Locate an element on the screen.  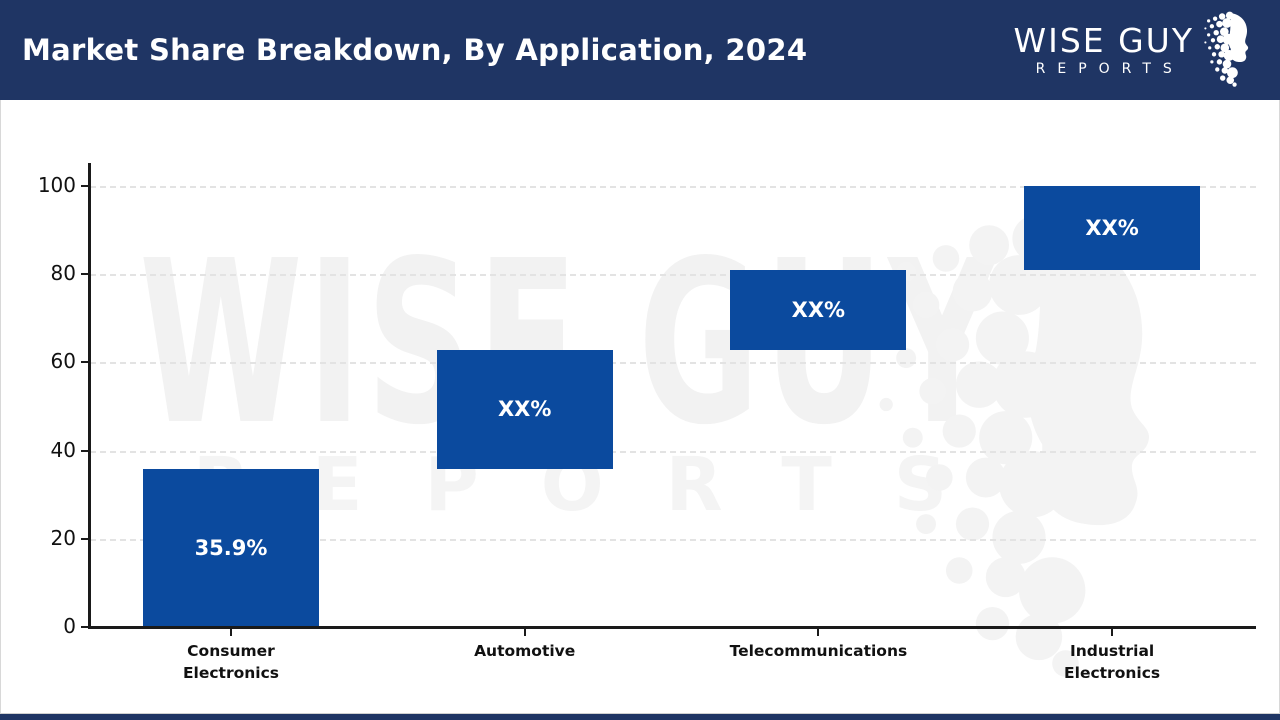
x-axis-line is located at coordinates (672, 627).